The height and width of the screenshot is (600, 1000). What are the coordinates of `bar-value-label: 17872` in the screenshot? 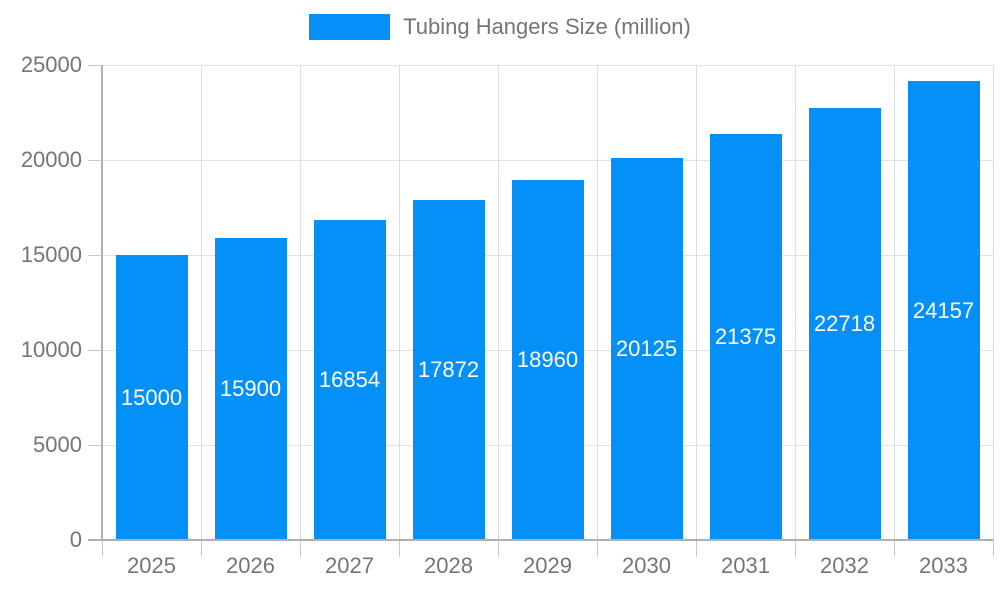 It's located at (448, 370).